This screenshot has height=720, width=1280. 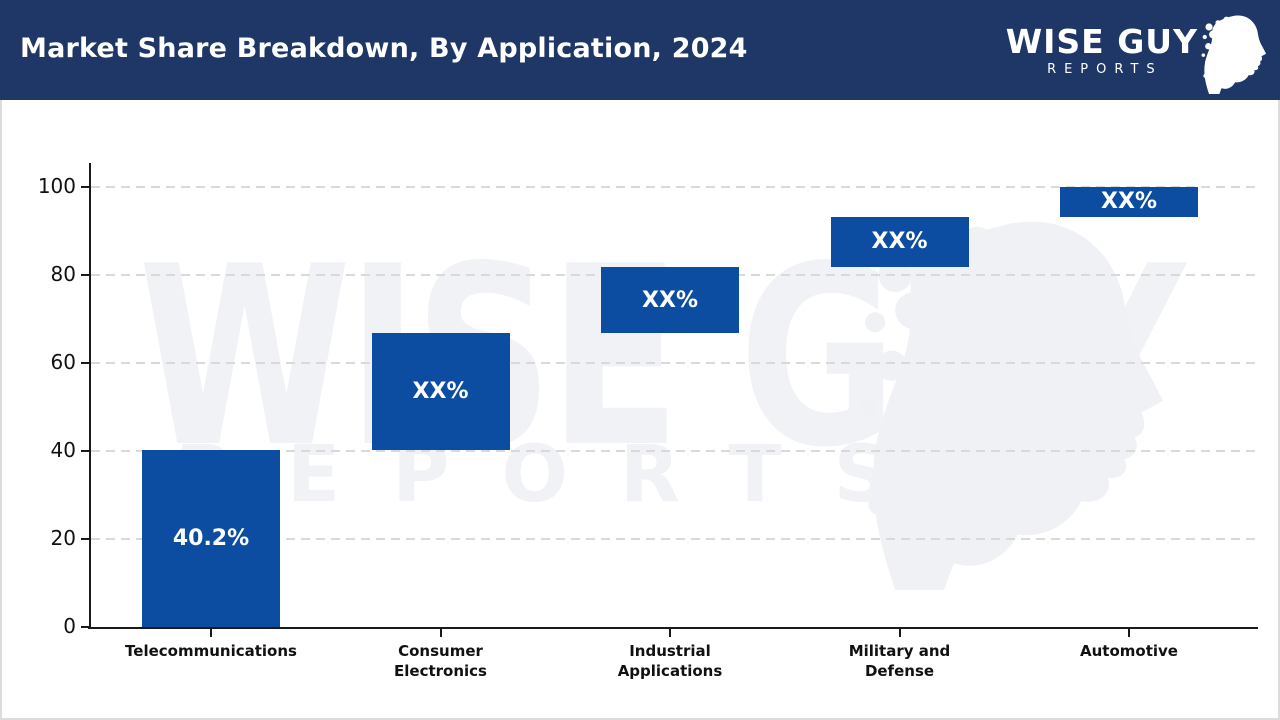 I want to click on brand-logo: WISE GUY REPORTS, so click(x=1137, y=51).